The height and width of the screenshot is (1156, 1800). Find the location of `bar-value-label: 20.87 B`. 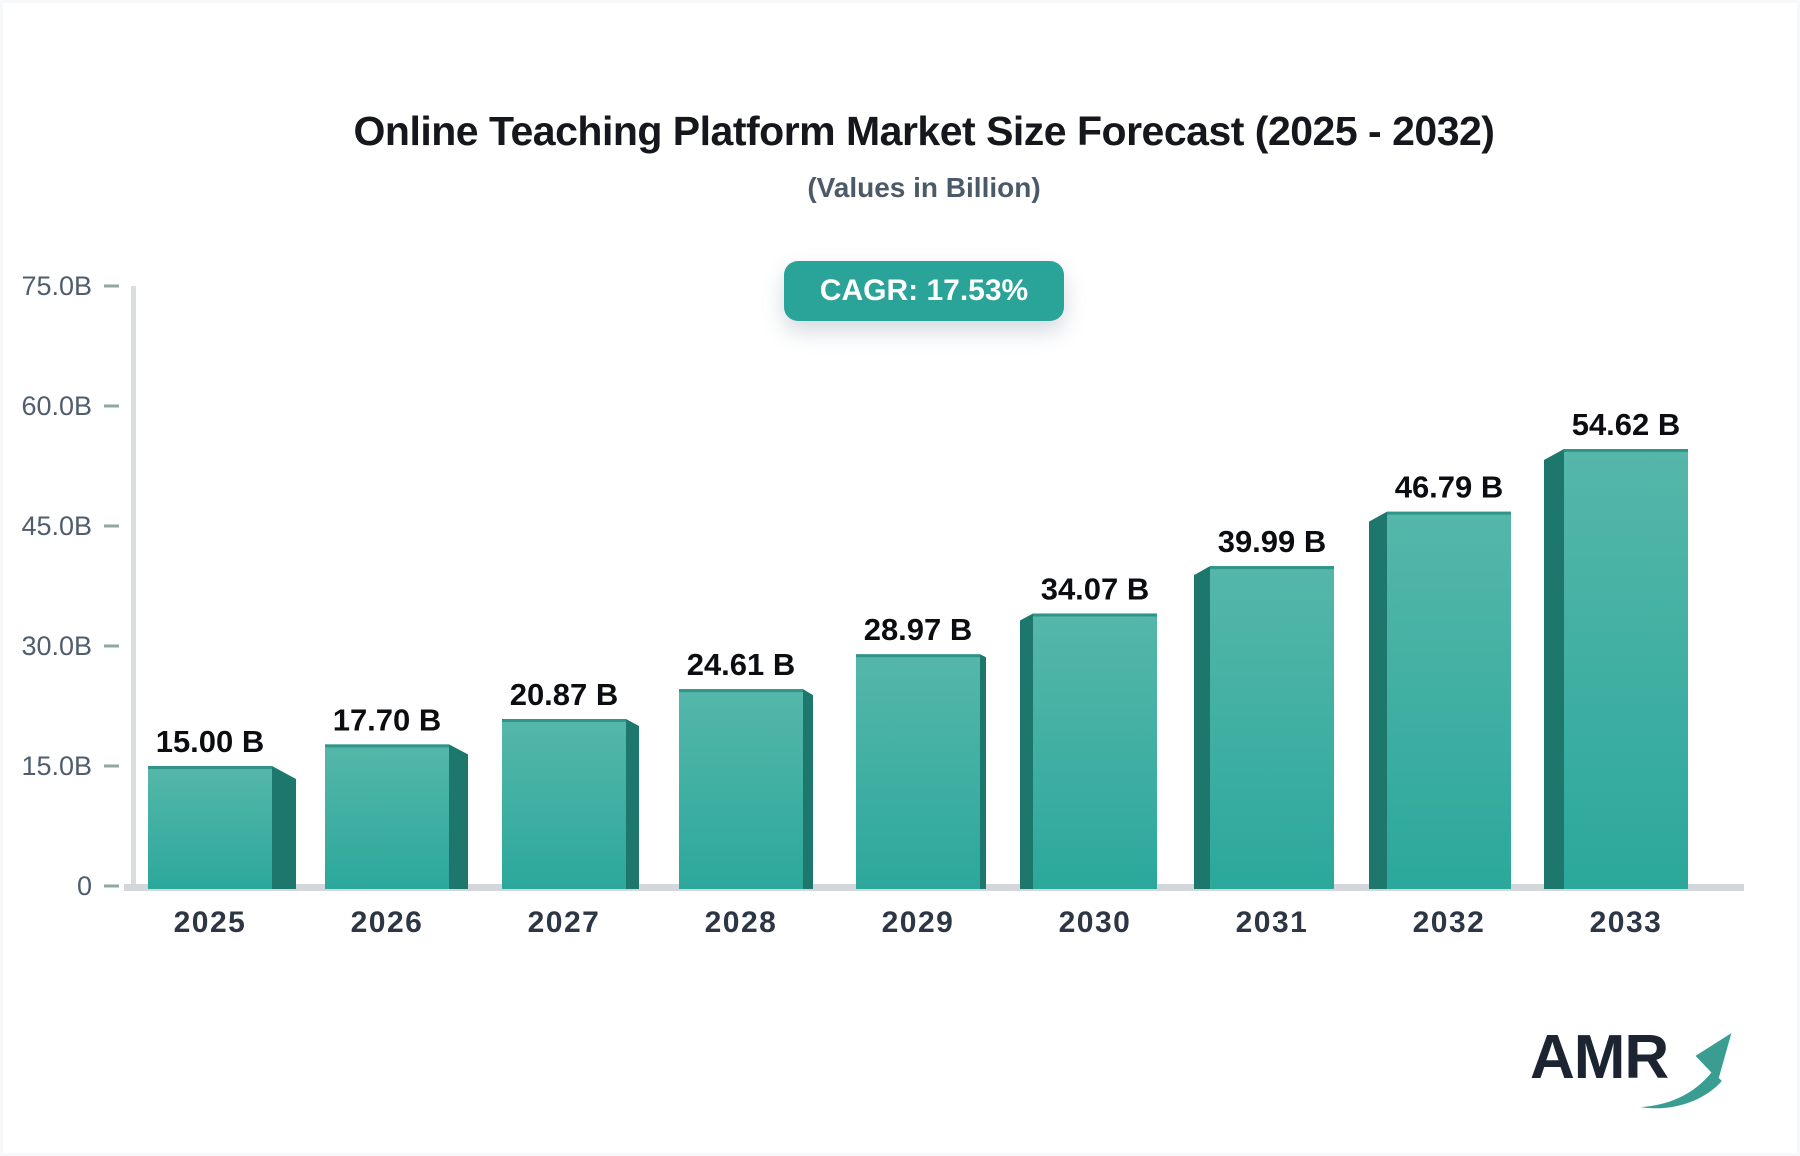

bar-value-label: 20.87 B is located at coordinates (564, 694).